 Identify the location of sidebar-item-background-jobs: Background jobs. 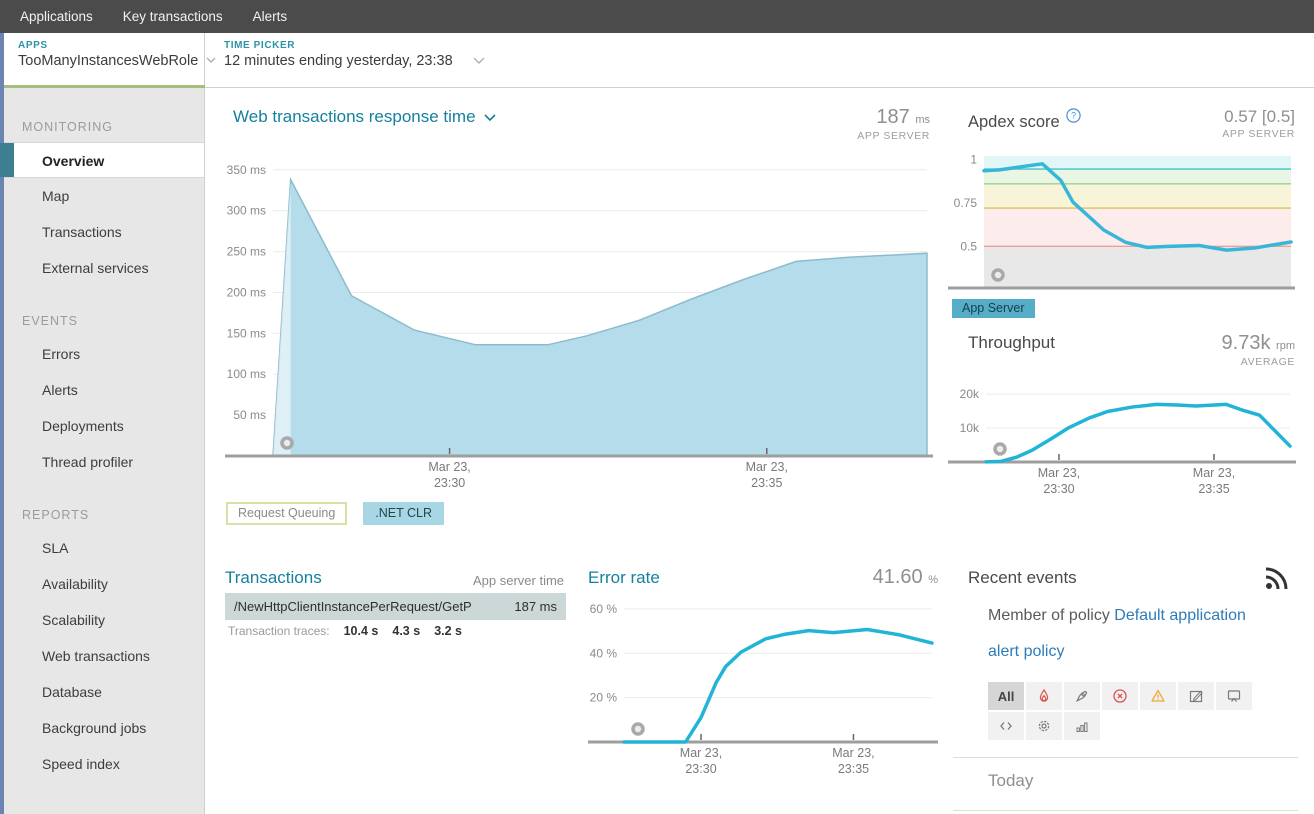
(104, 728).